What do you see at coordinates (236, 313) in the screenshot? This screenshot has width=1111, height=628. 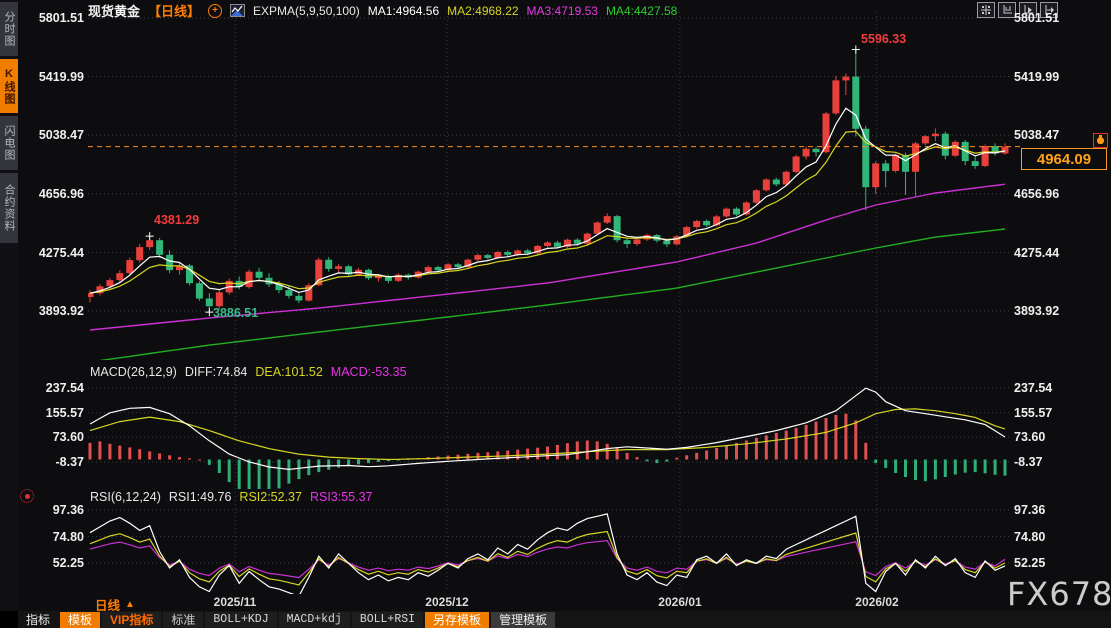 I see `swing-low-annotation: 3886.51` at bounding box center [236, 313].